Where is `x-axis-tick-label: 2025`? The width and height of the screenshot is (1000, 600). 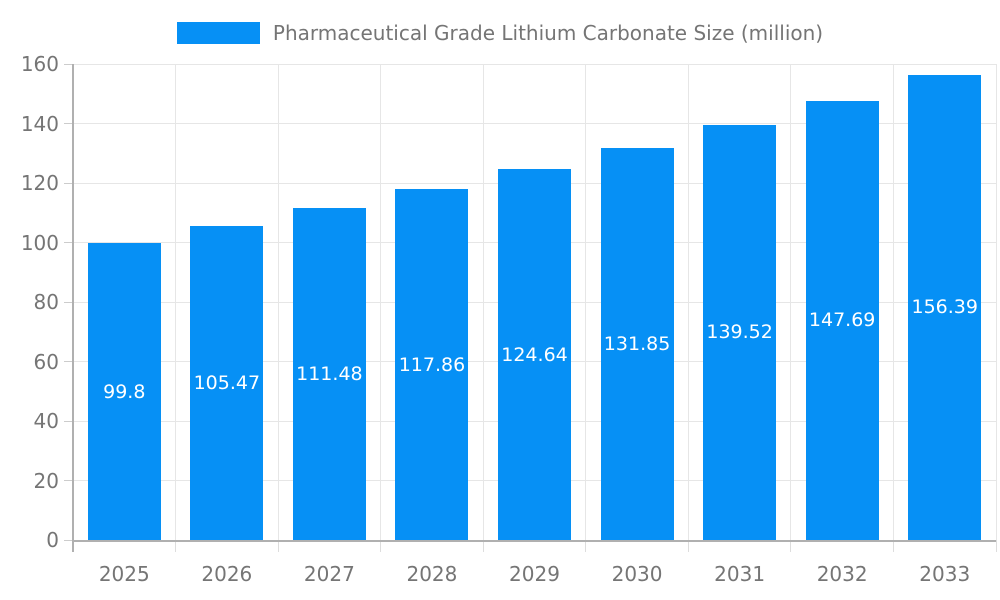
x-axis-tick-label: 2025 is located at coordinates (124, 574).